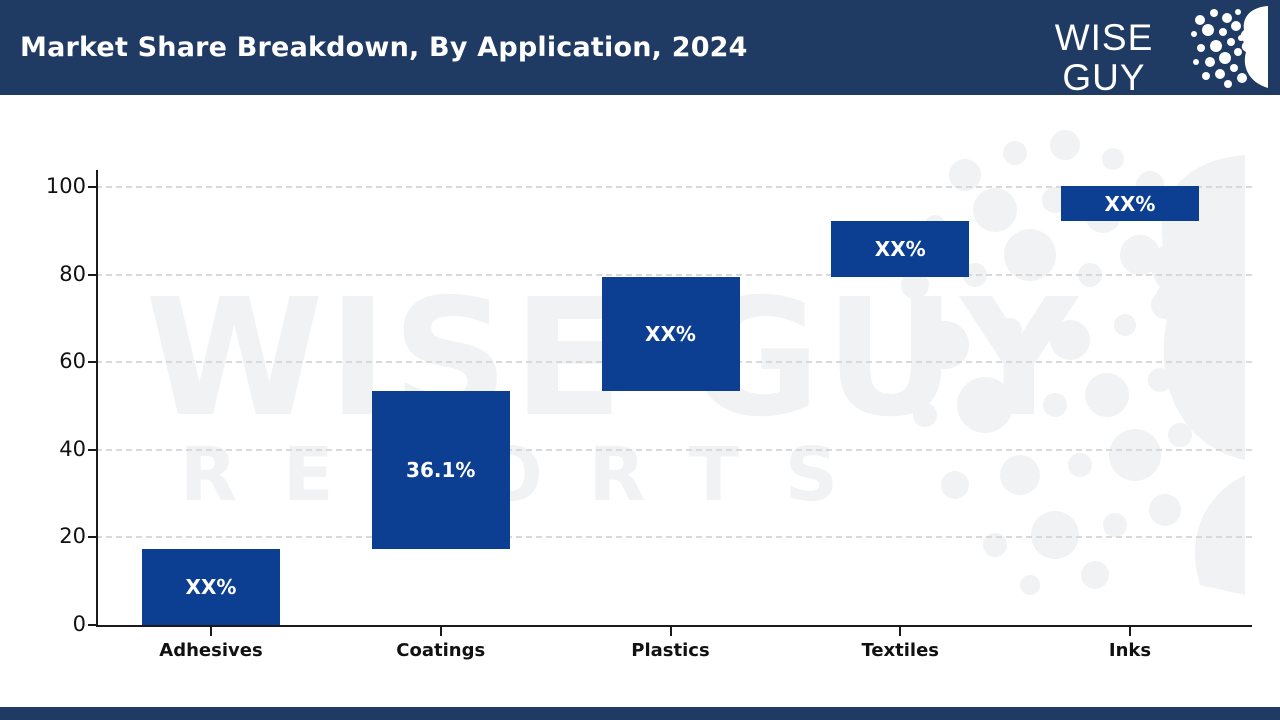  I want to click on x-category-label: Plastics, so click(670, 650).